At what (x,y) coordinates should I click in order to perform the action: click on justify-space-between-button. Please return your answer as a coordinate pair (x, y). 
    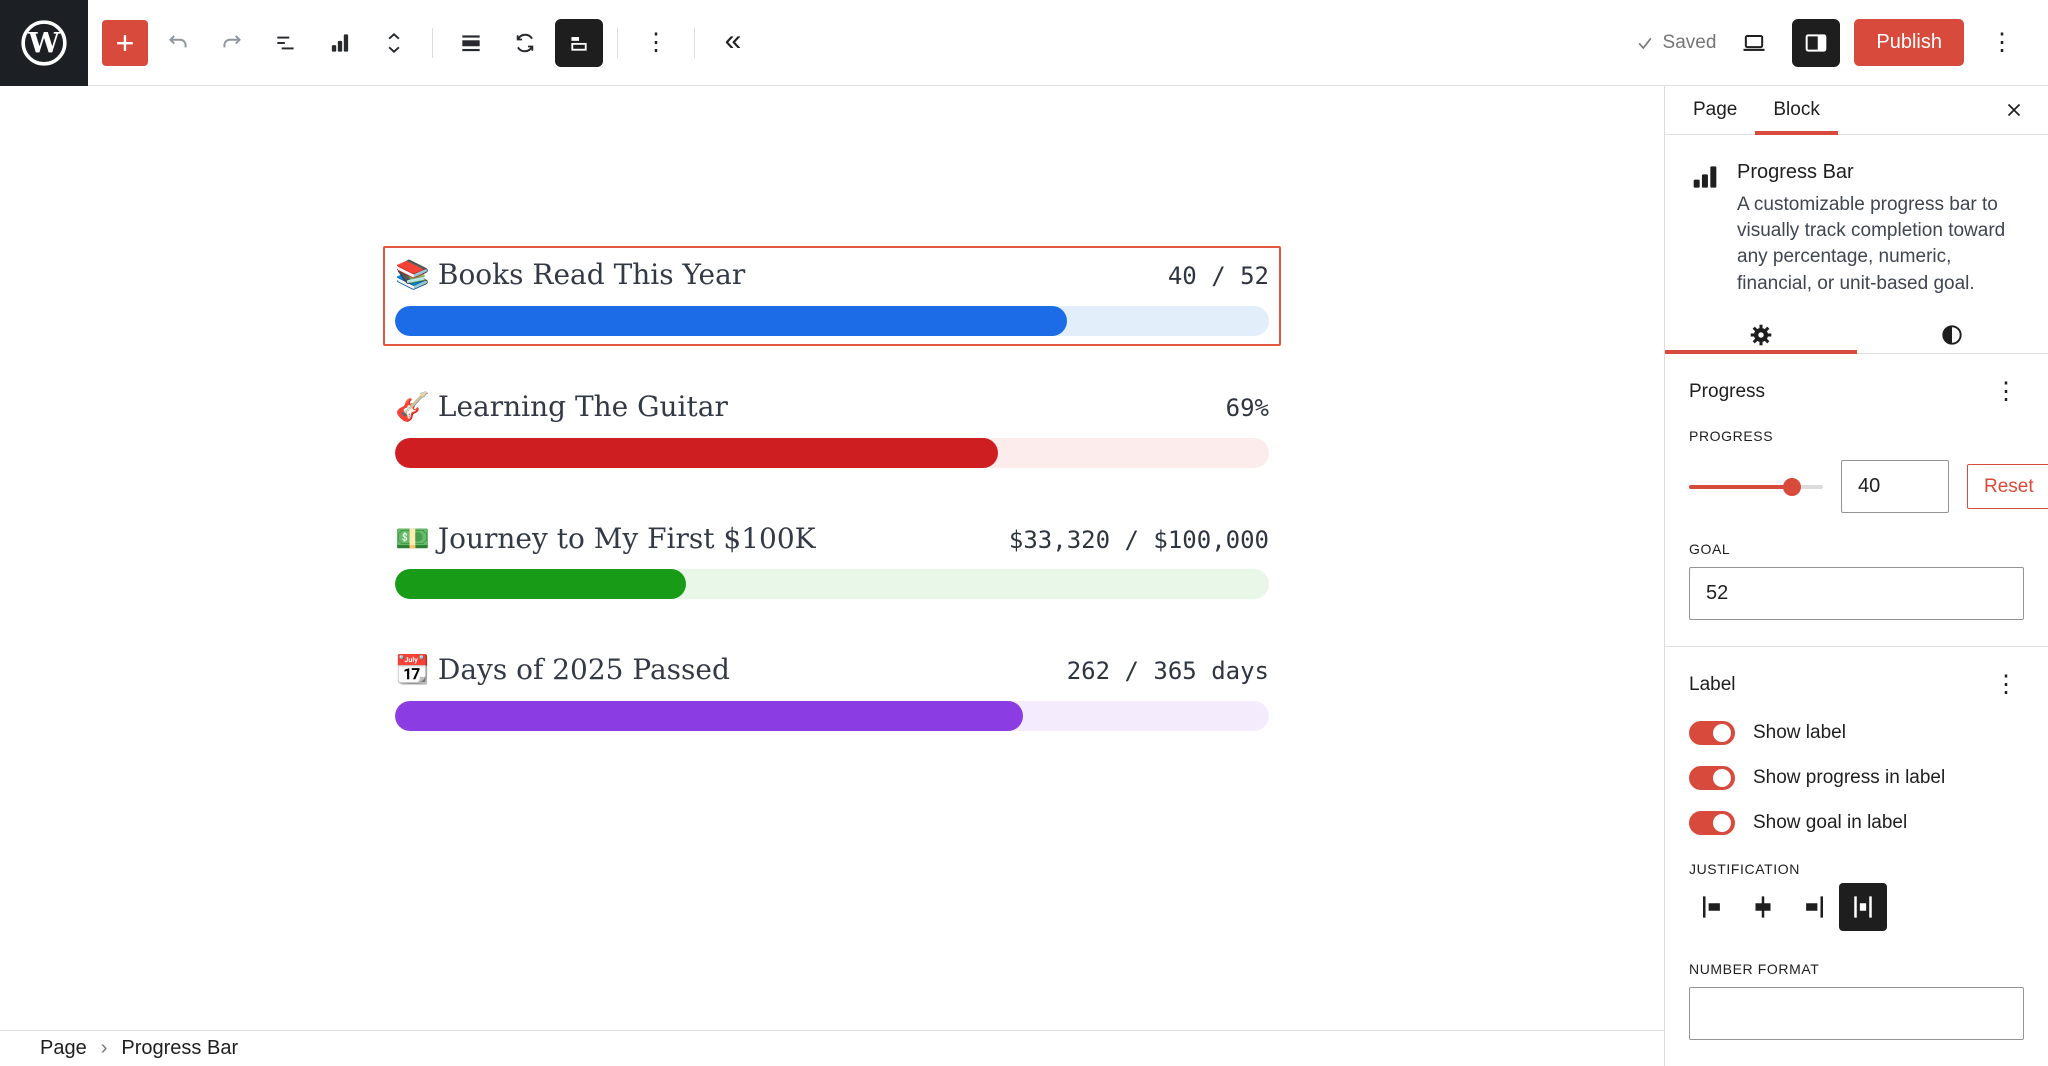
    Looking at the image, I should click on (1863, 907).